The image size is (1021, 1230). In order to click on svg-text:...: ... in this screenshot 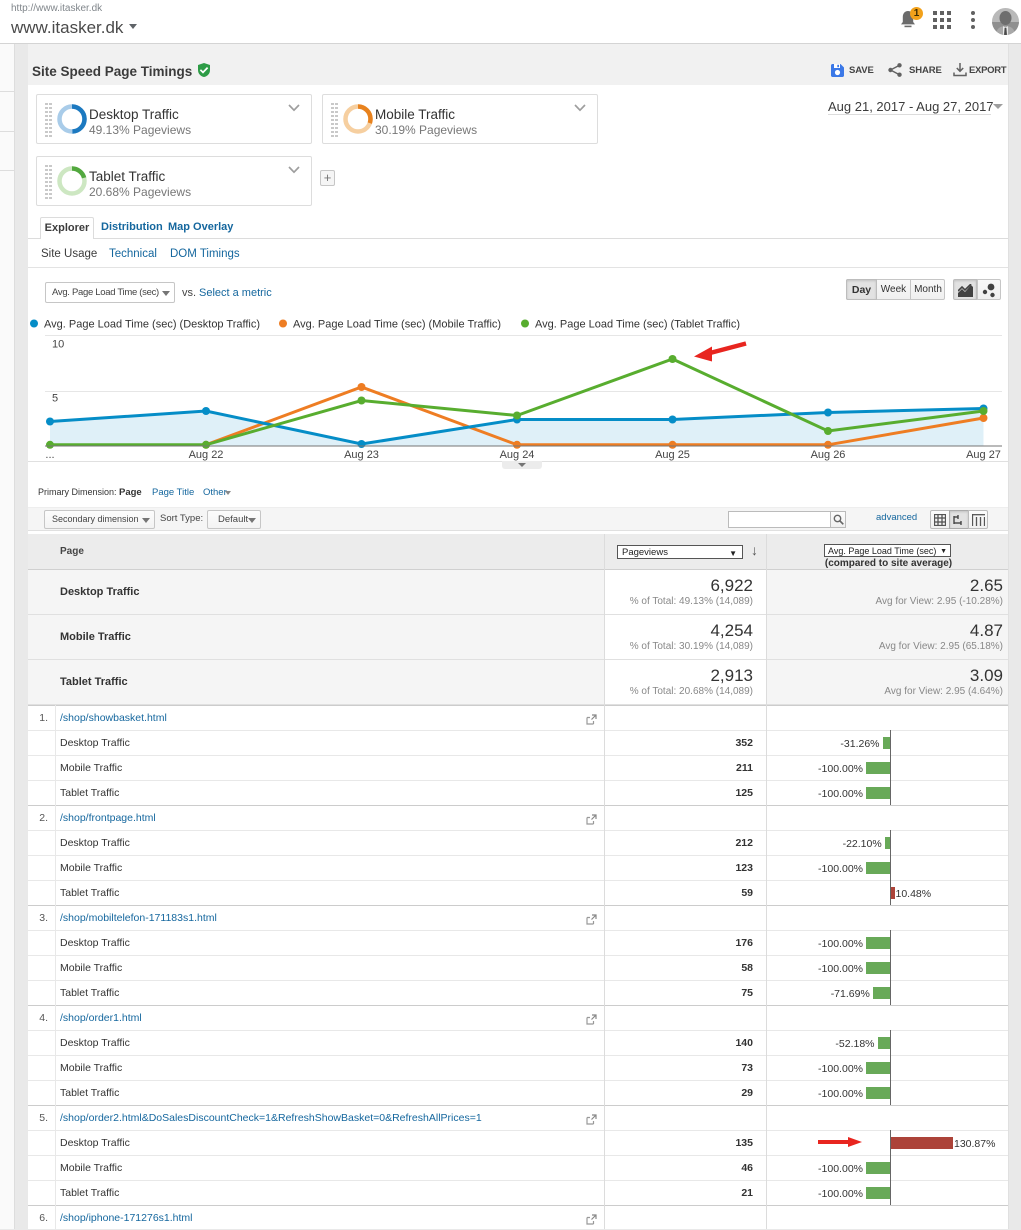, I will do `click(49, 455)`.